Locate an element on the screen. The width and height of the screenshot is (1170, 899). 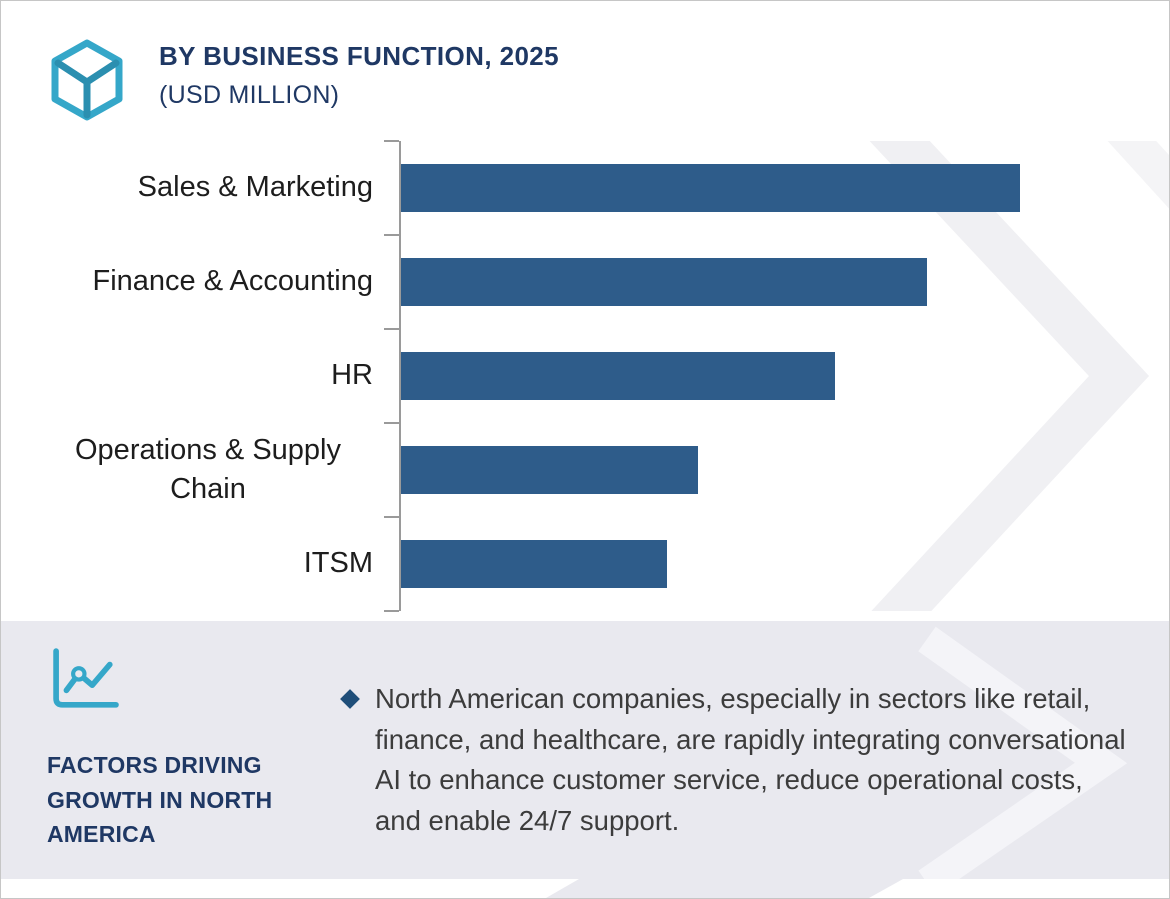
chart-row: HR is located at coordinates (585, 375).